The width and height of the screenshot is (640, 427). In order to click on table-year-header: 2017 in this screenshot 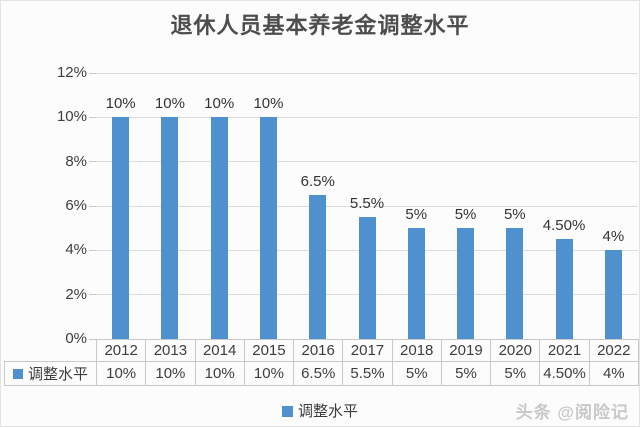, I will do `click(367, 350)`.